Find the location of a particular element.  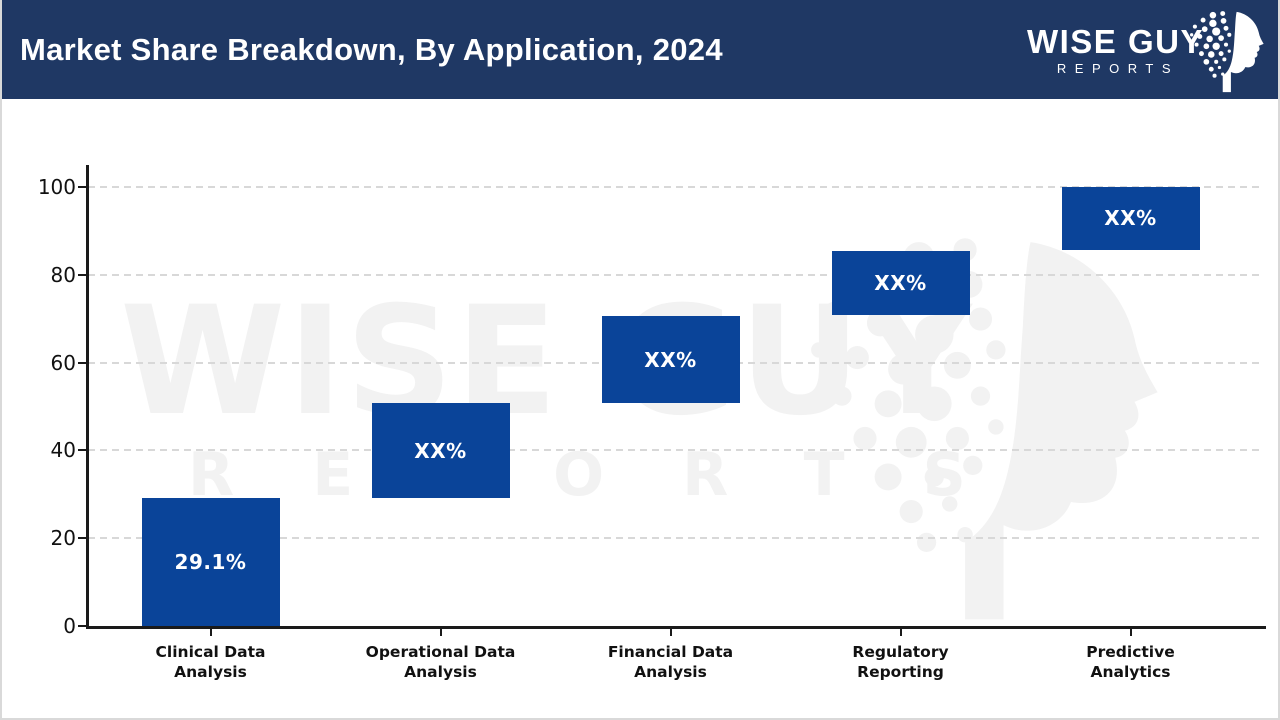

bar-value-label: 29.1% is located at coordinates (210, 562).